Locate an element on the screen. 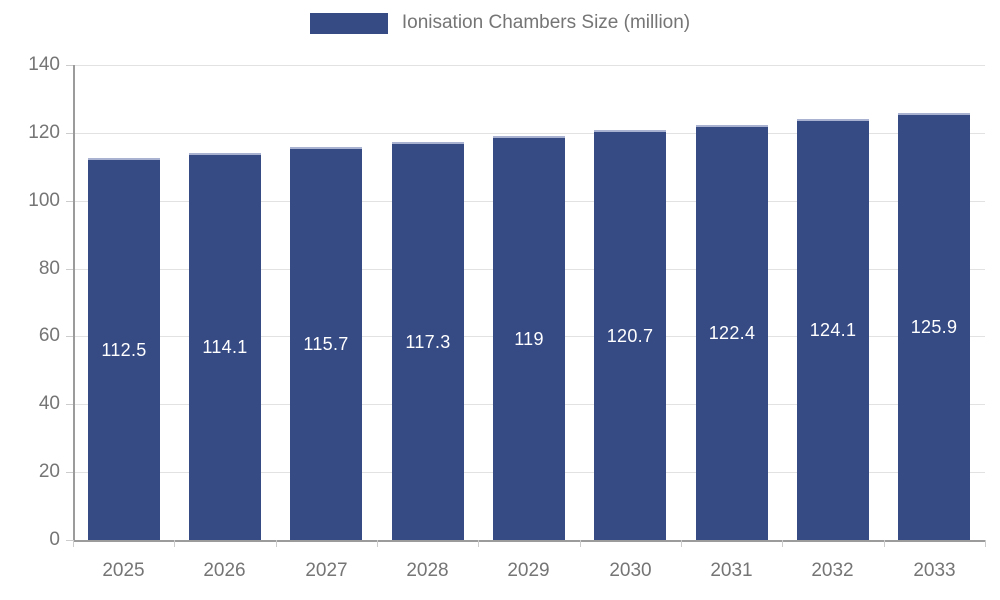 This screenshot has height=600, width=1000. x-axis-category-label: 2027 is located at coordinates (326, 570).